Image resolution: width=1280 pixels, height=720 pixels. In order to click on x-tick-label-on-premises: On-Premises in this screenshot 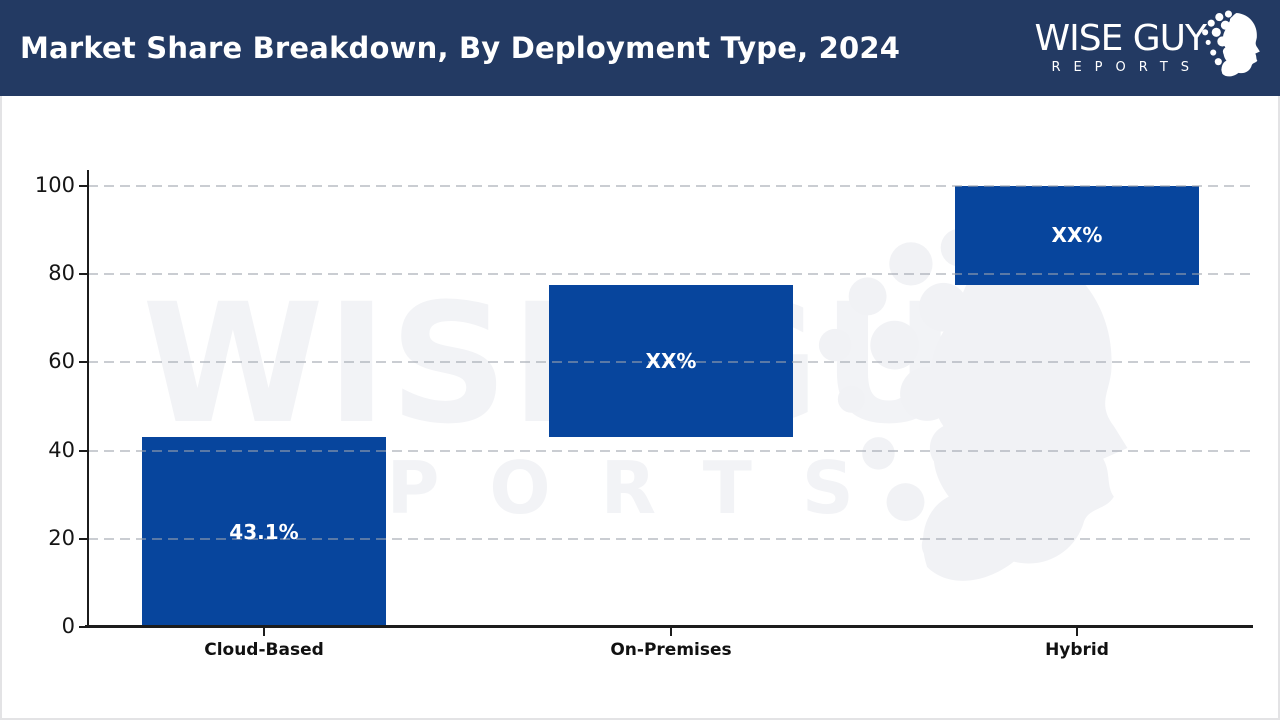, I will do `click(671, 650)`.